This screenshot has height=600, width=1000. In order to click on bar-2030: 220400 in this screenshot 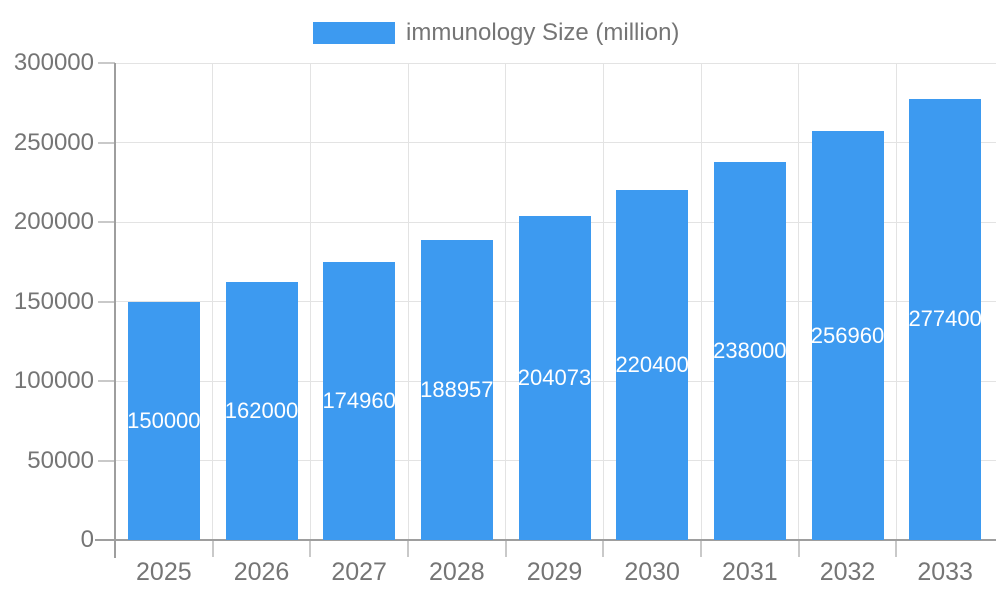, I will do `click(652, 364)`.